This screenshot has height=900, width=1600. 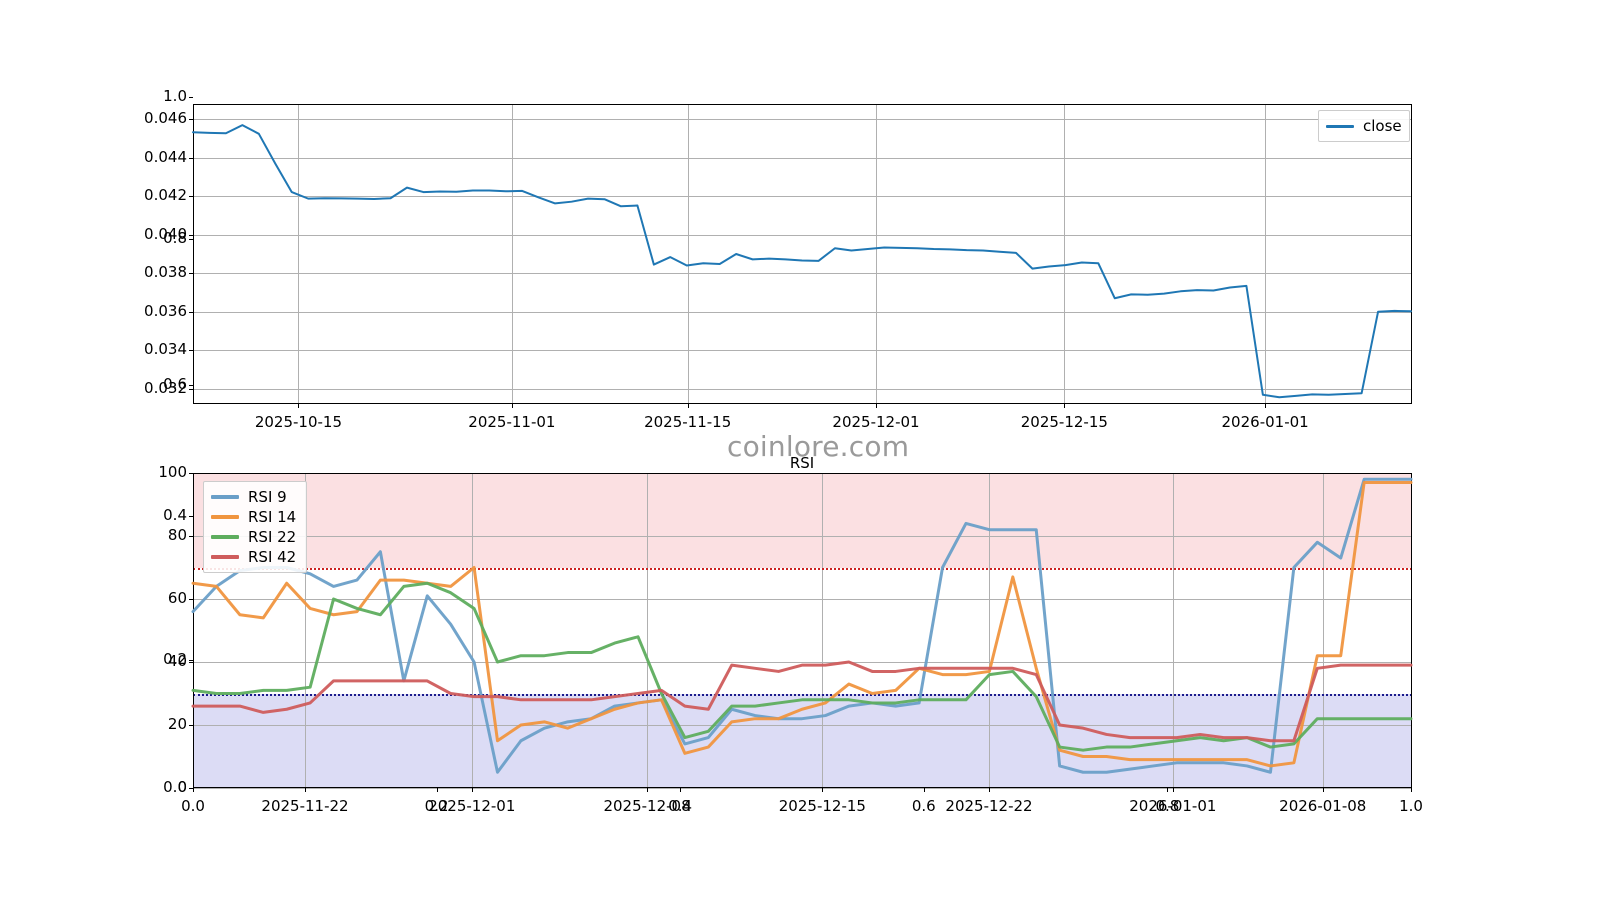 What do you see at coordinates (1064, 422) in the screenshot?
I see `price-x-tick-label: 2025-12-15` at bounding box center [1064, 422].